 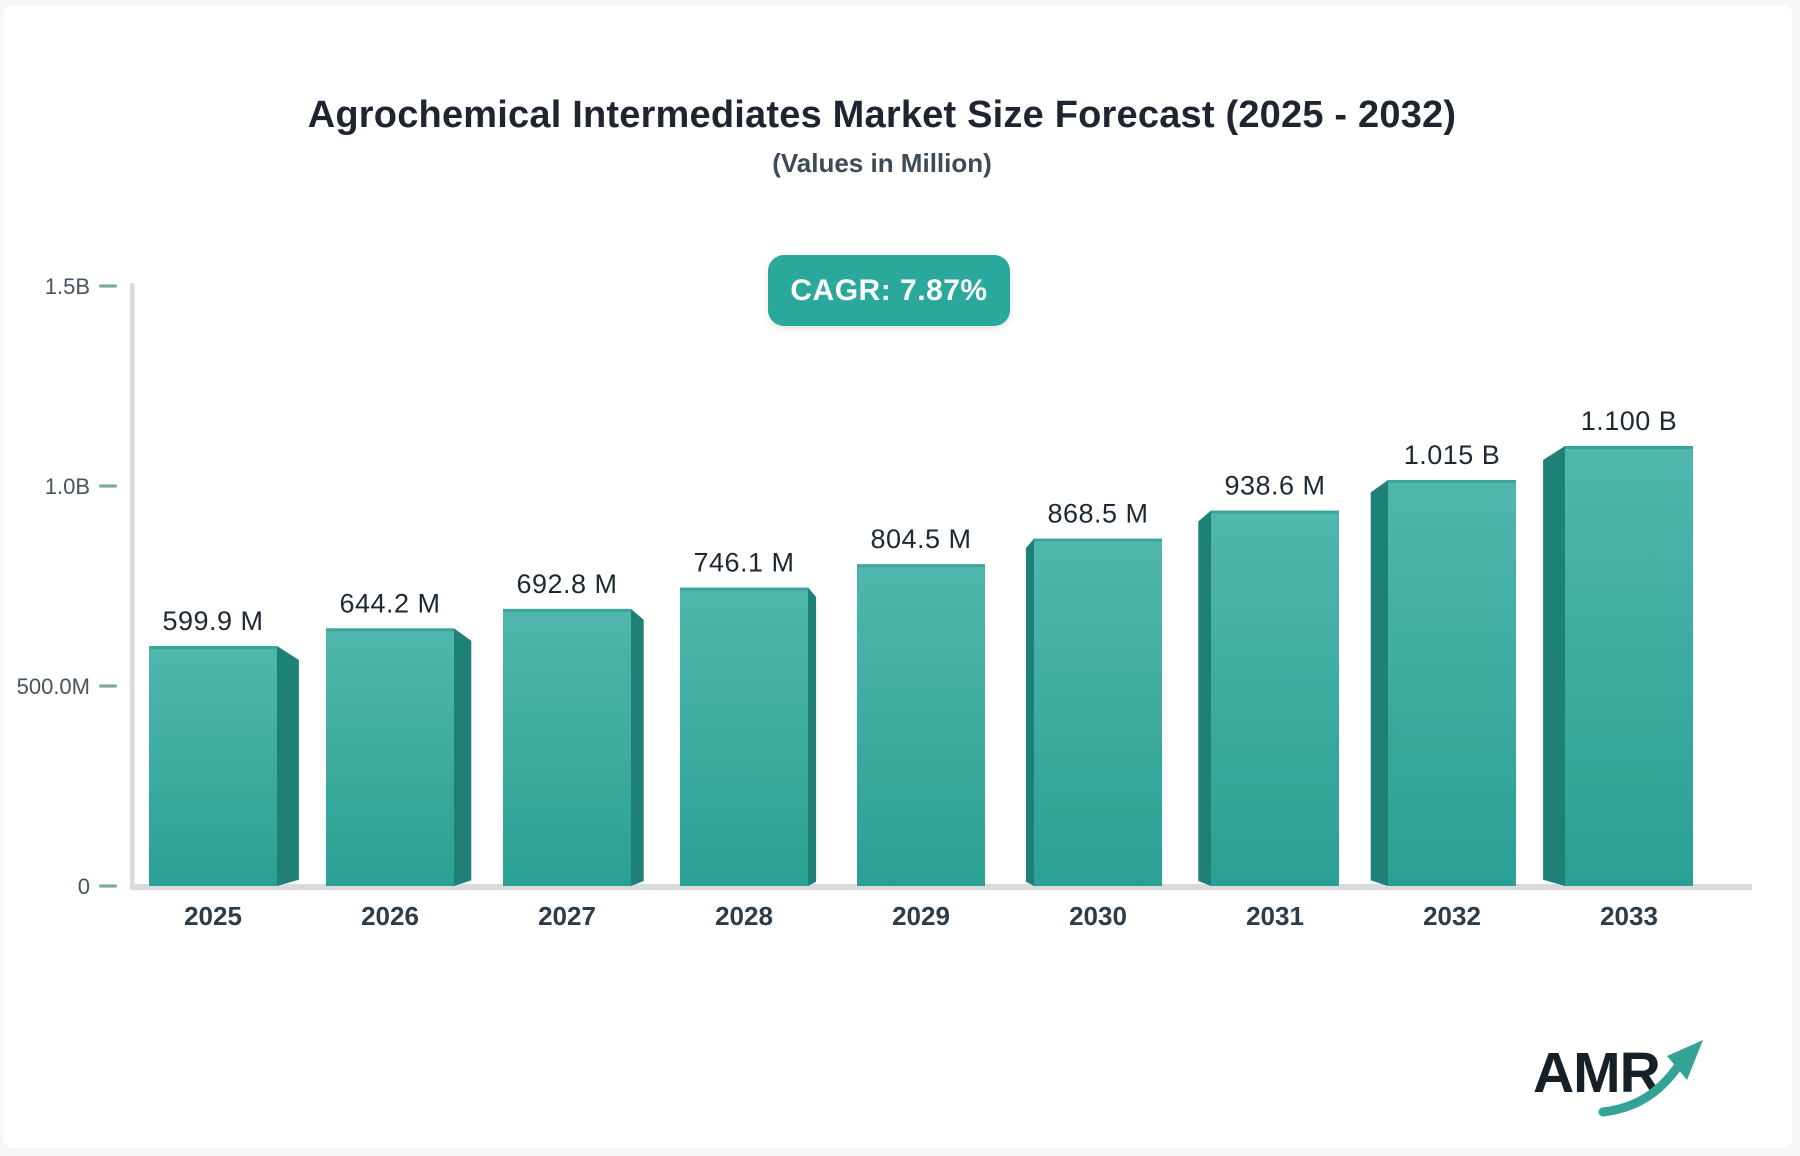 I want to click on amr-logo: AMR, so click(x=1633, y=1085).